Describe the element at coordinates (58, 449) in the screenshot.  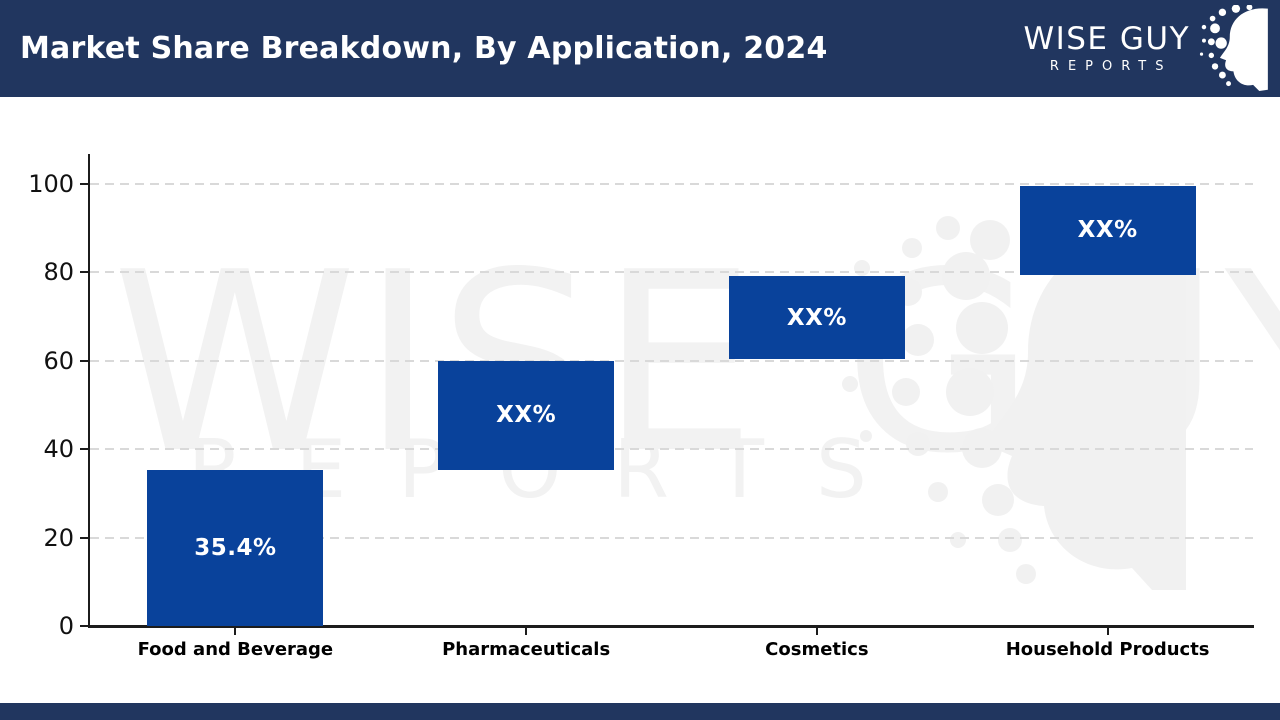
I see `y-tick-label: 40` at that location.